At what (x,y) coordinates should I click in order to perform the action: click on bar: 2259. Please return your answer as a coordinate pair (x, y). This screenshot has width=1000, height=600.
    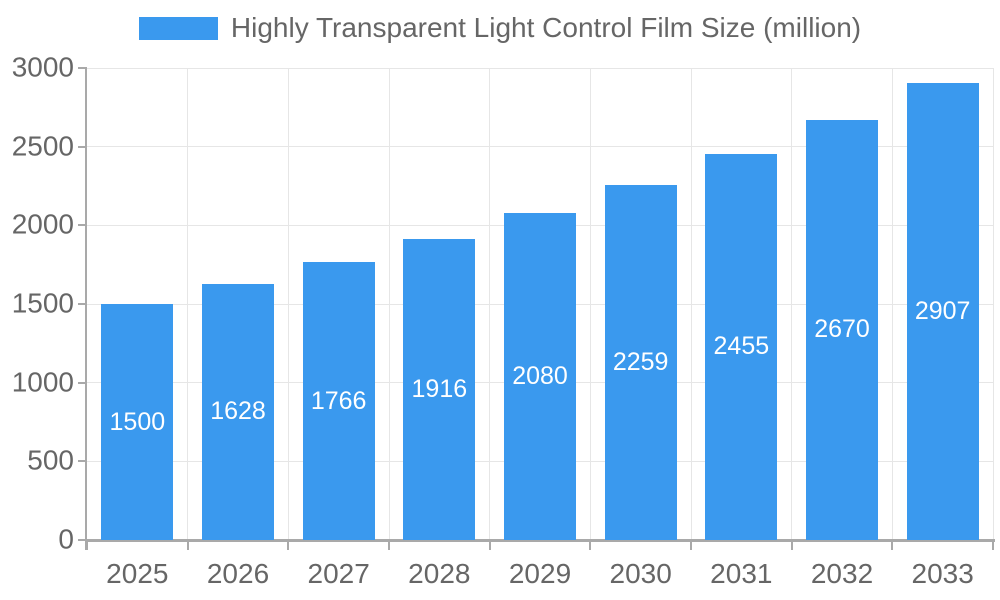
    Looking at the image, I should click on (640, 362).